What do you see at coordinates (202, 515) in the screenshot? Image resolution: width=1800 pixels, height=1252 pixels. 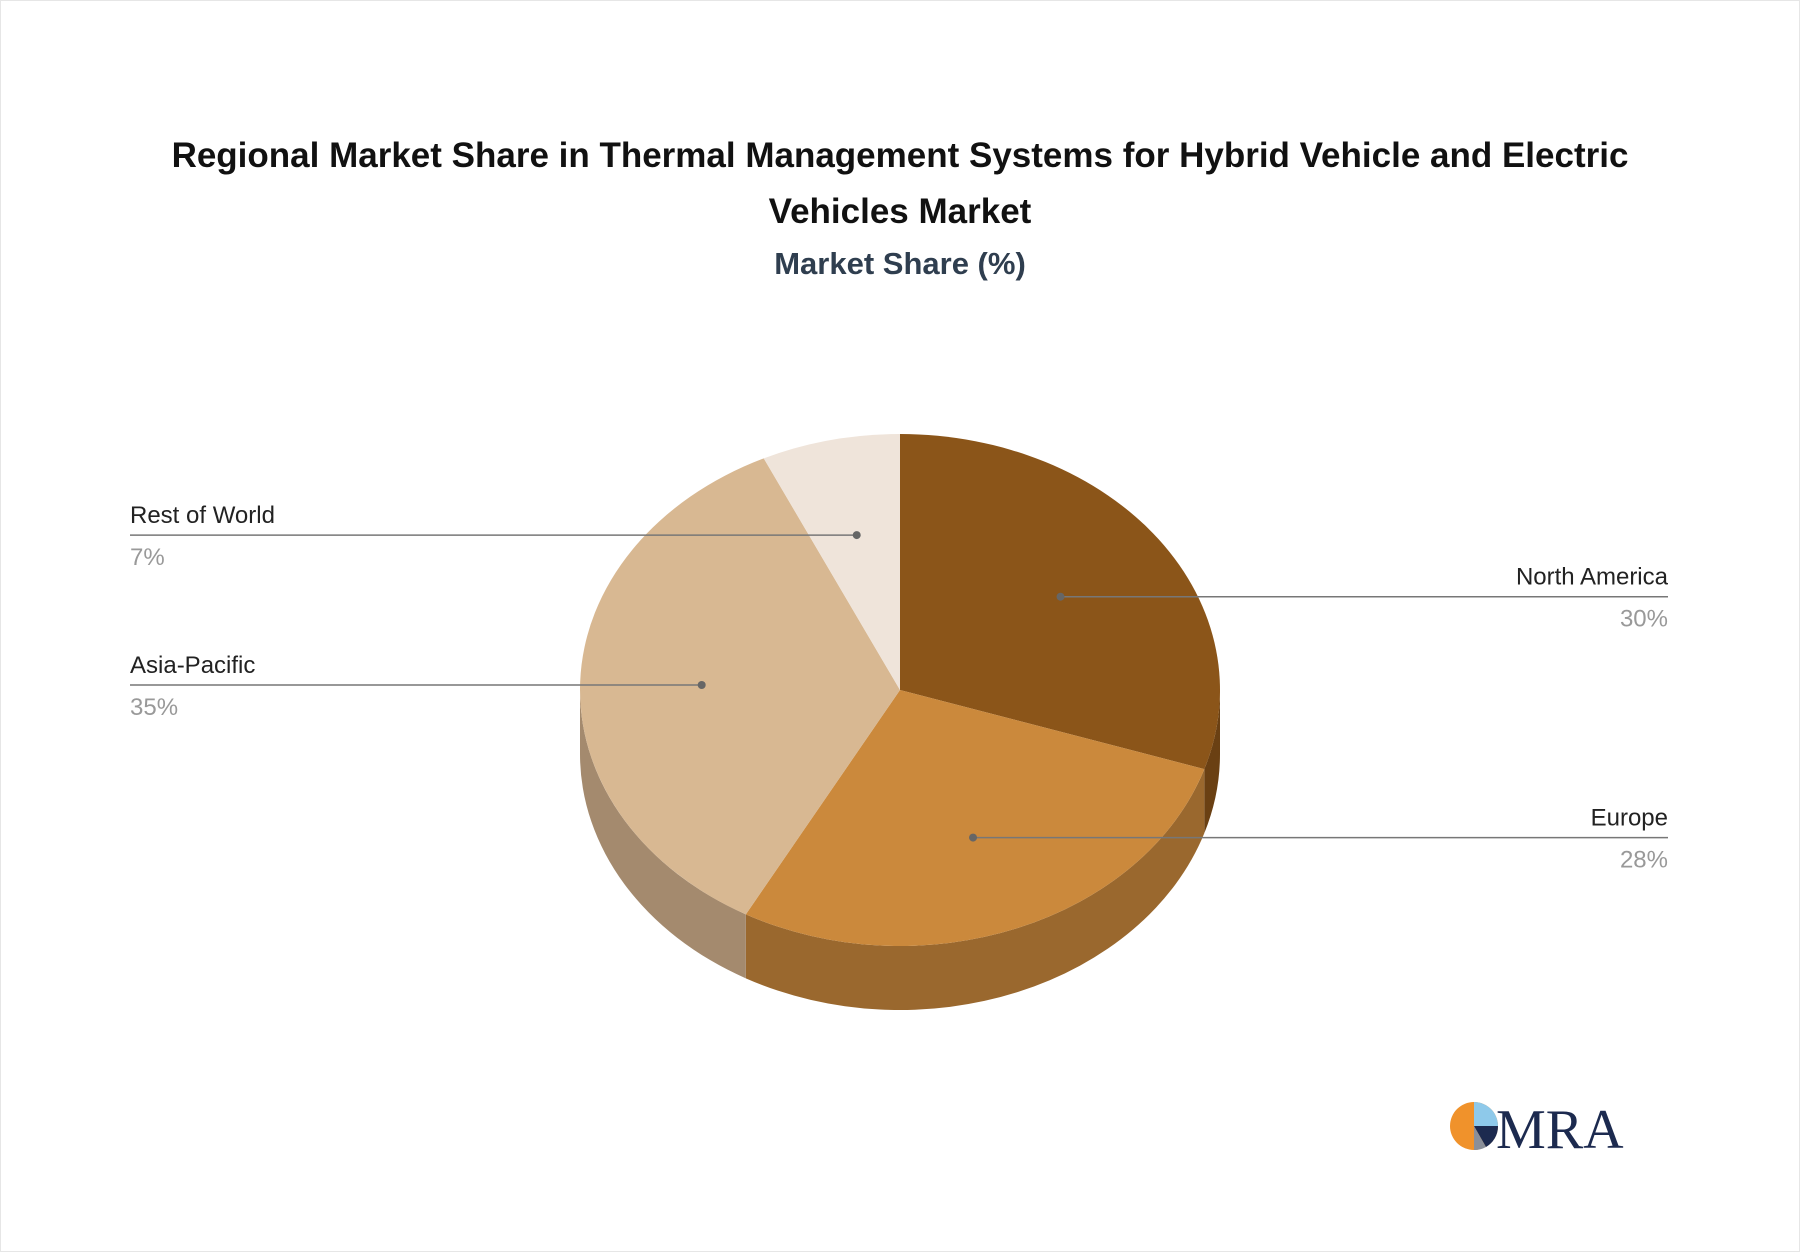 I see `slice-label-rest-of-world: Rest of World` at bounding box center [202, 515].